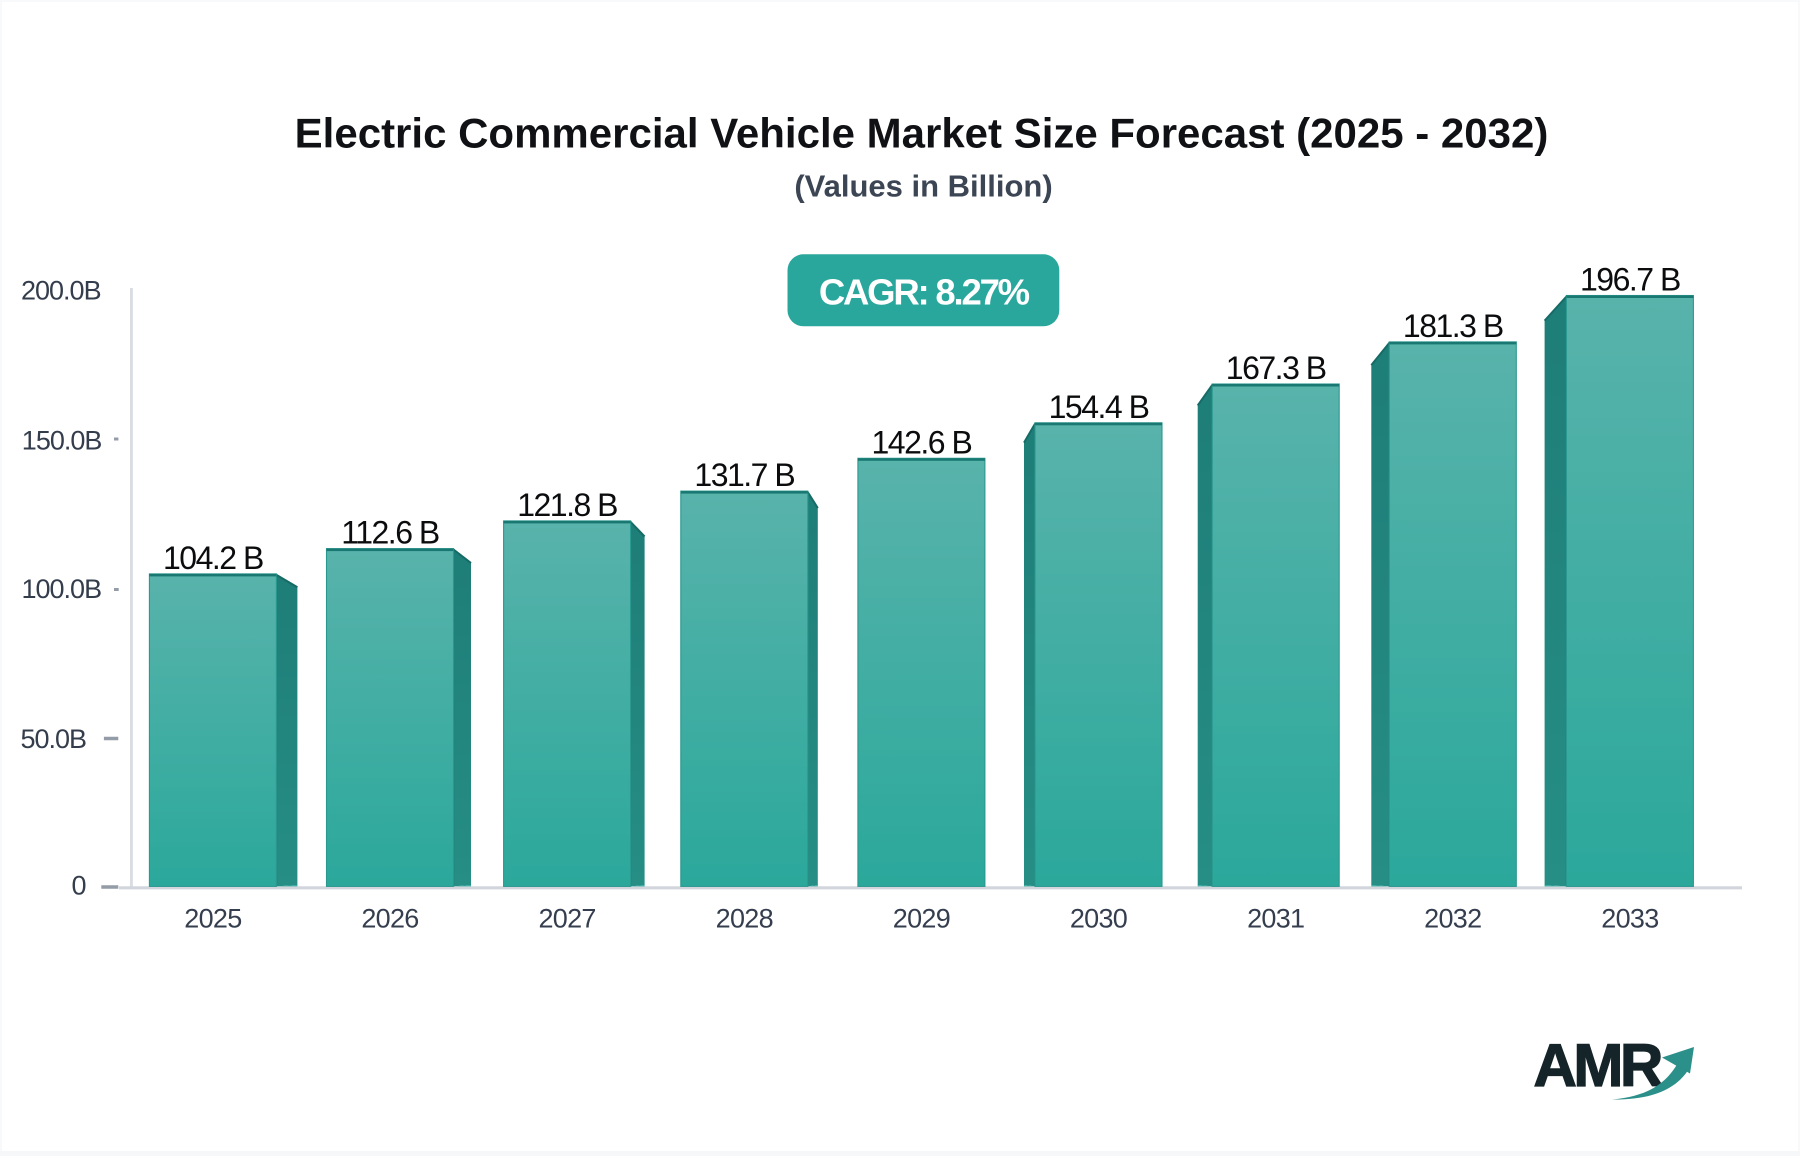  What do you see at coordinates (921, 442) in the screenshot?
I see `svg-text: 142.6 B` at bounding box center [921, 442].